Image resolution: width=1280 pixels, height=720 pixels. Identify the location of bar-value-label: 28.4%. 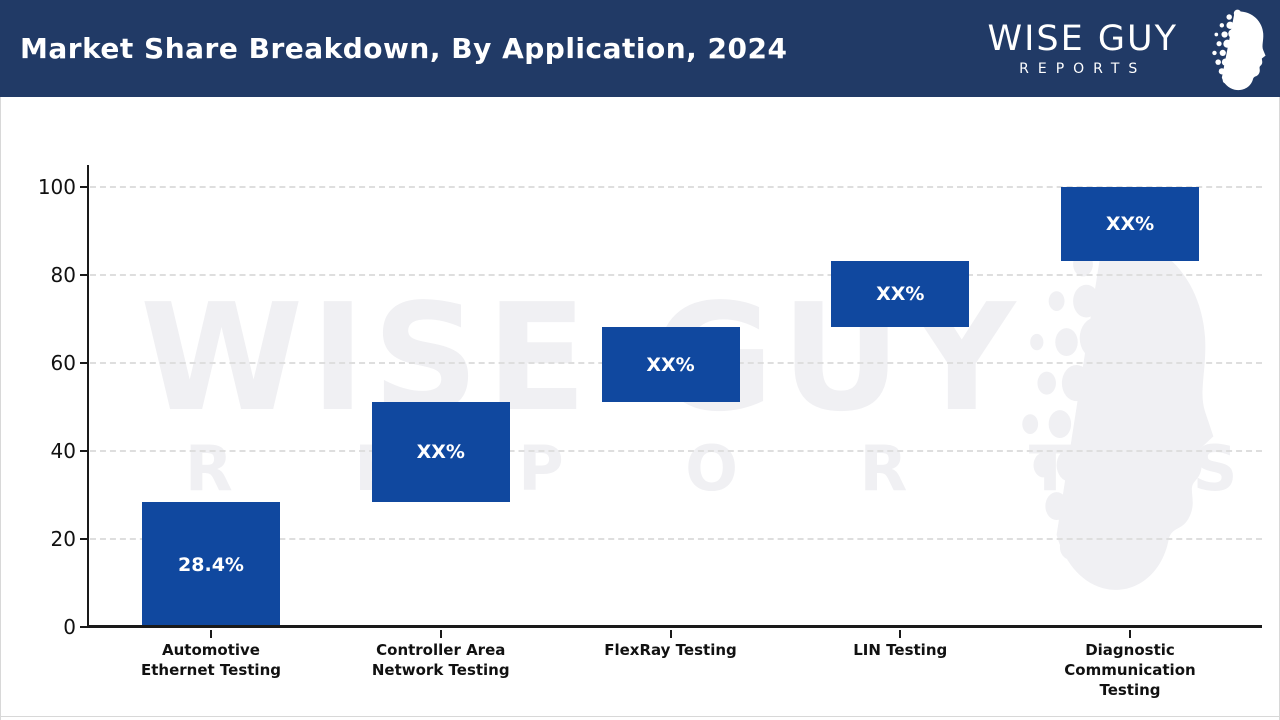
(211, 564).